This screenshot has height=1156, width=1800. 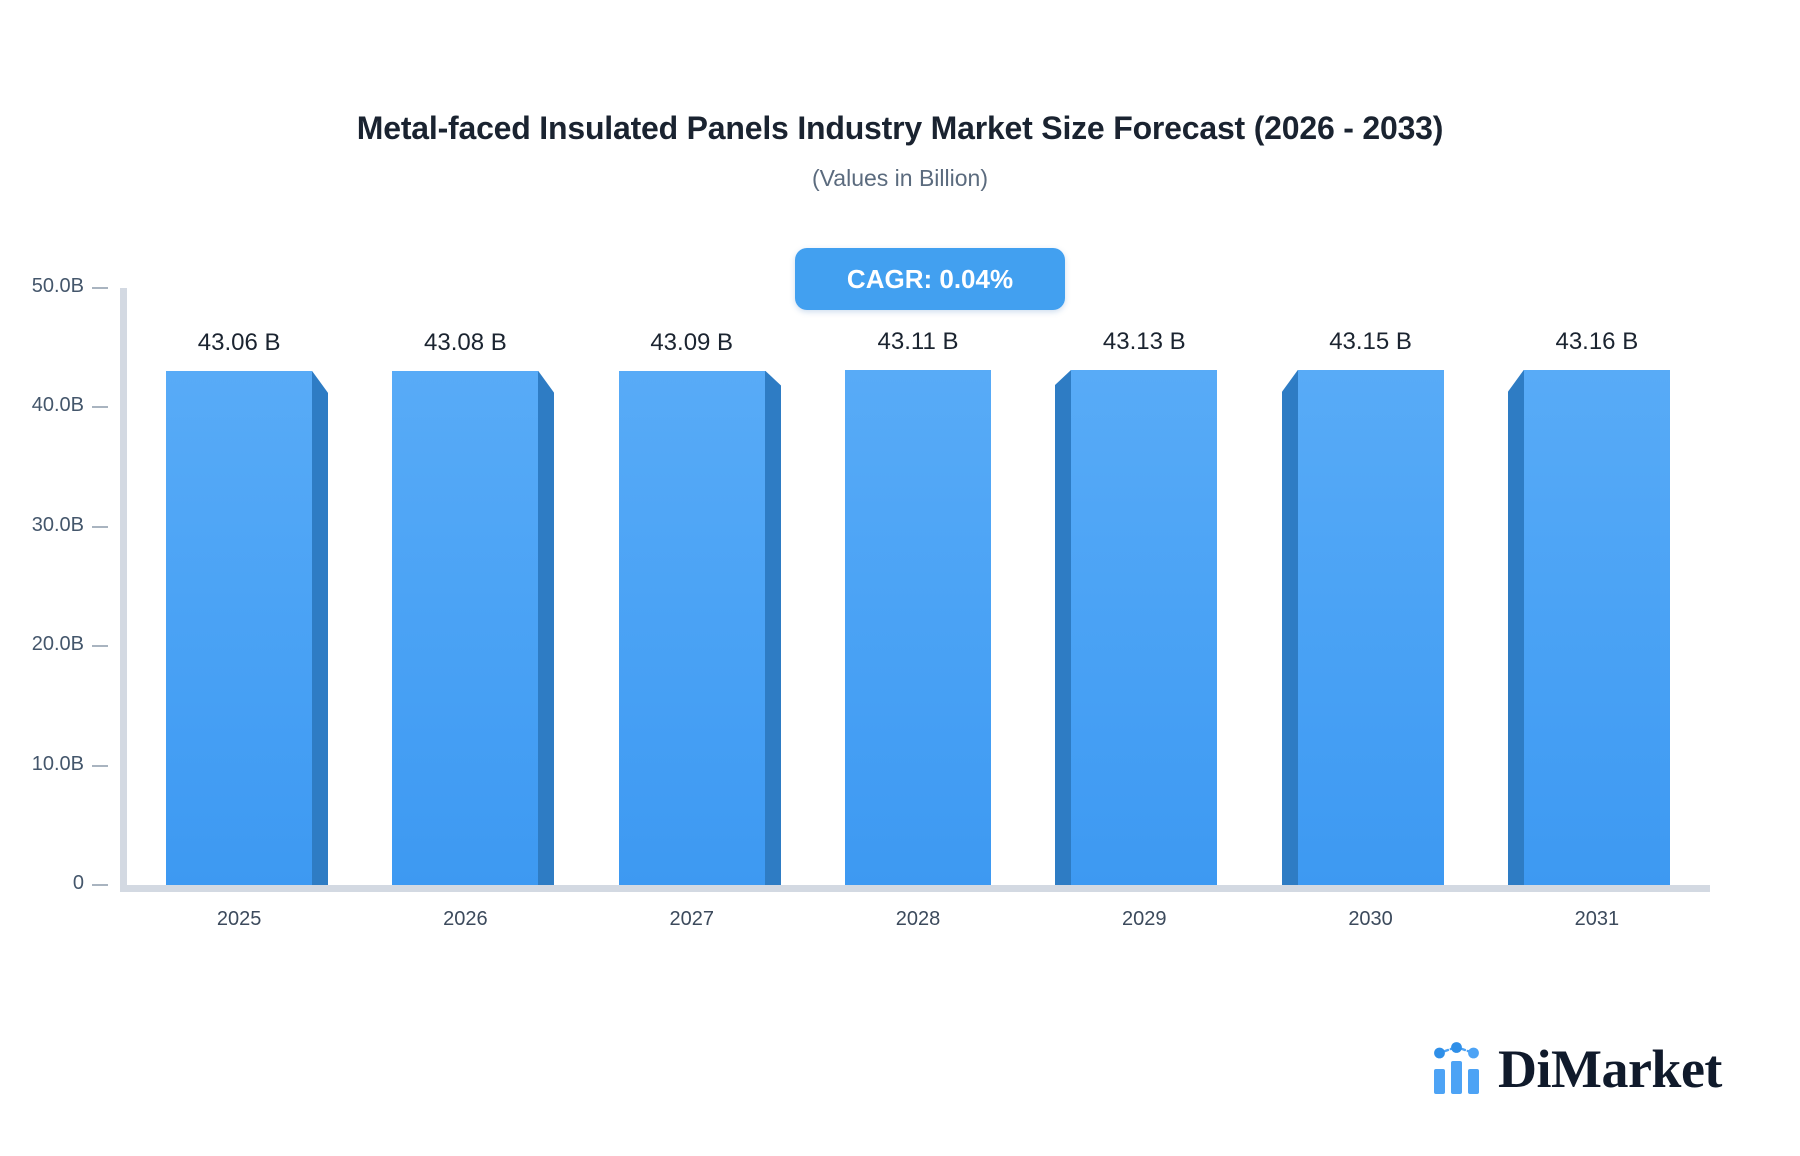 What do you see at coordinates (915, 888) in the screenshot?
I see `x-axis-line` at bounding box center [915, 888].